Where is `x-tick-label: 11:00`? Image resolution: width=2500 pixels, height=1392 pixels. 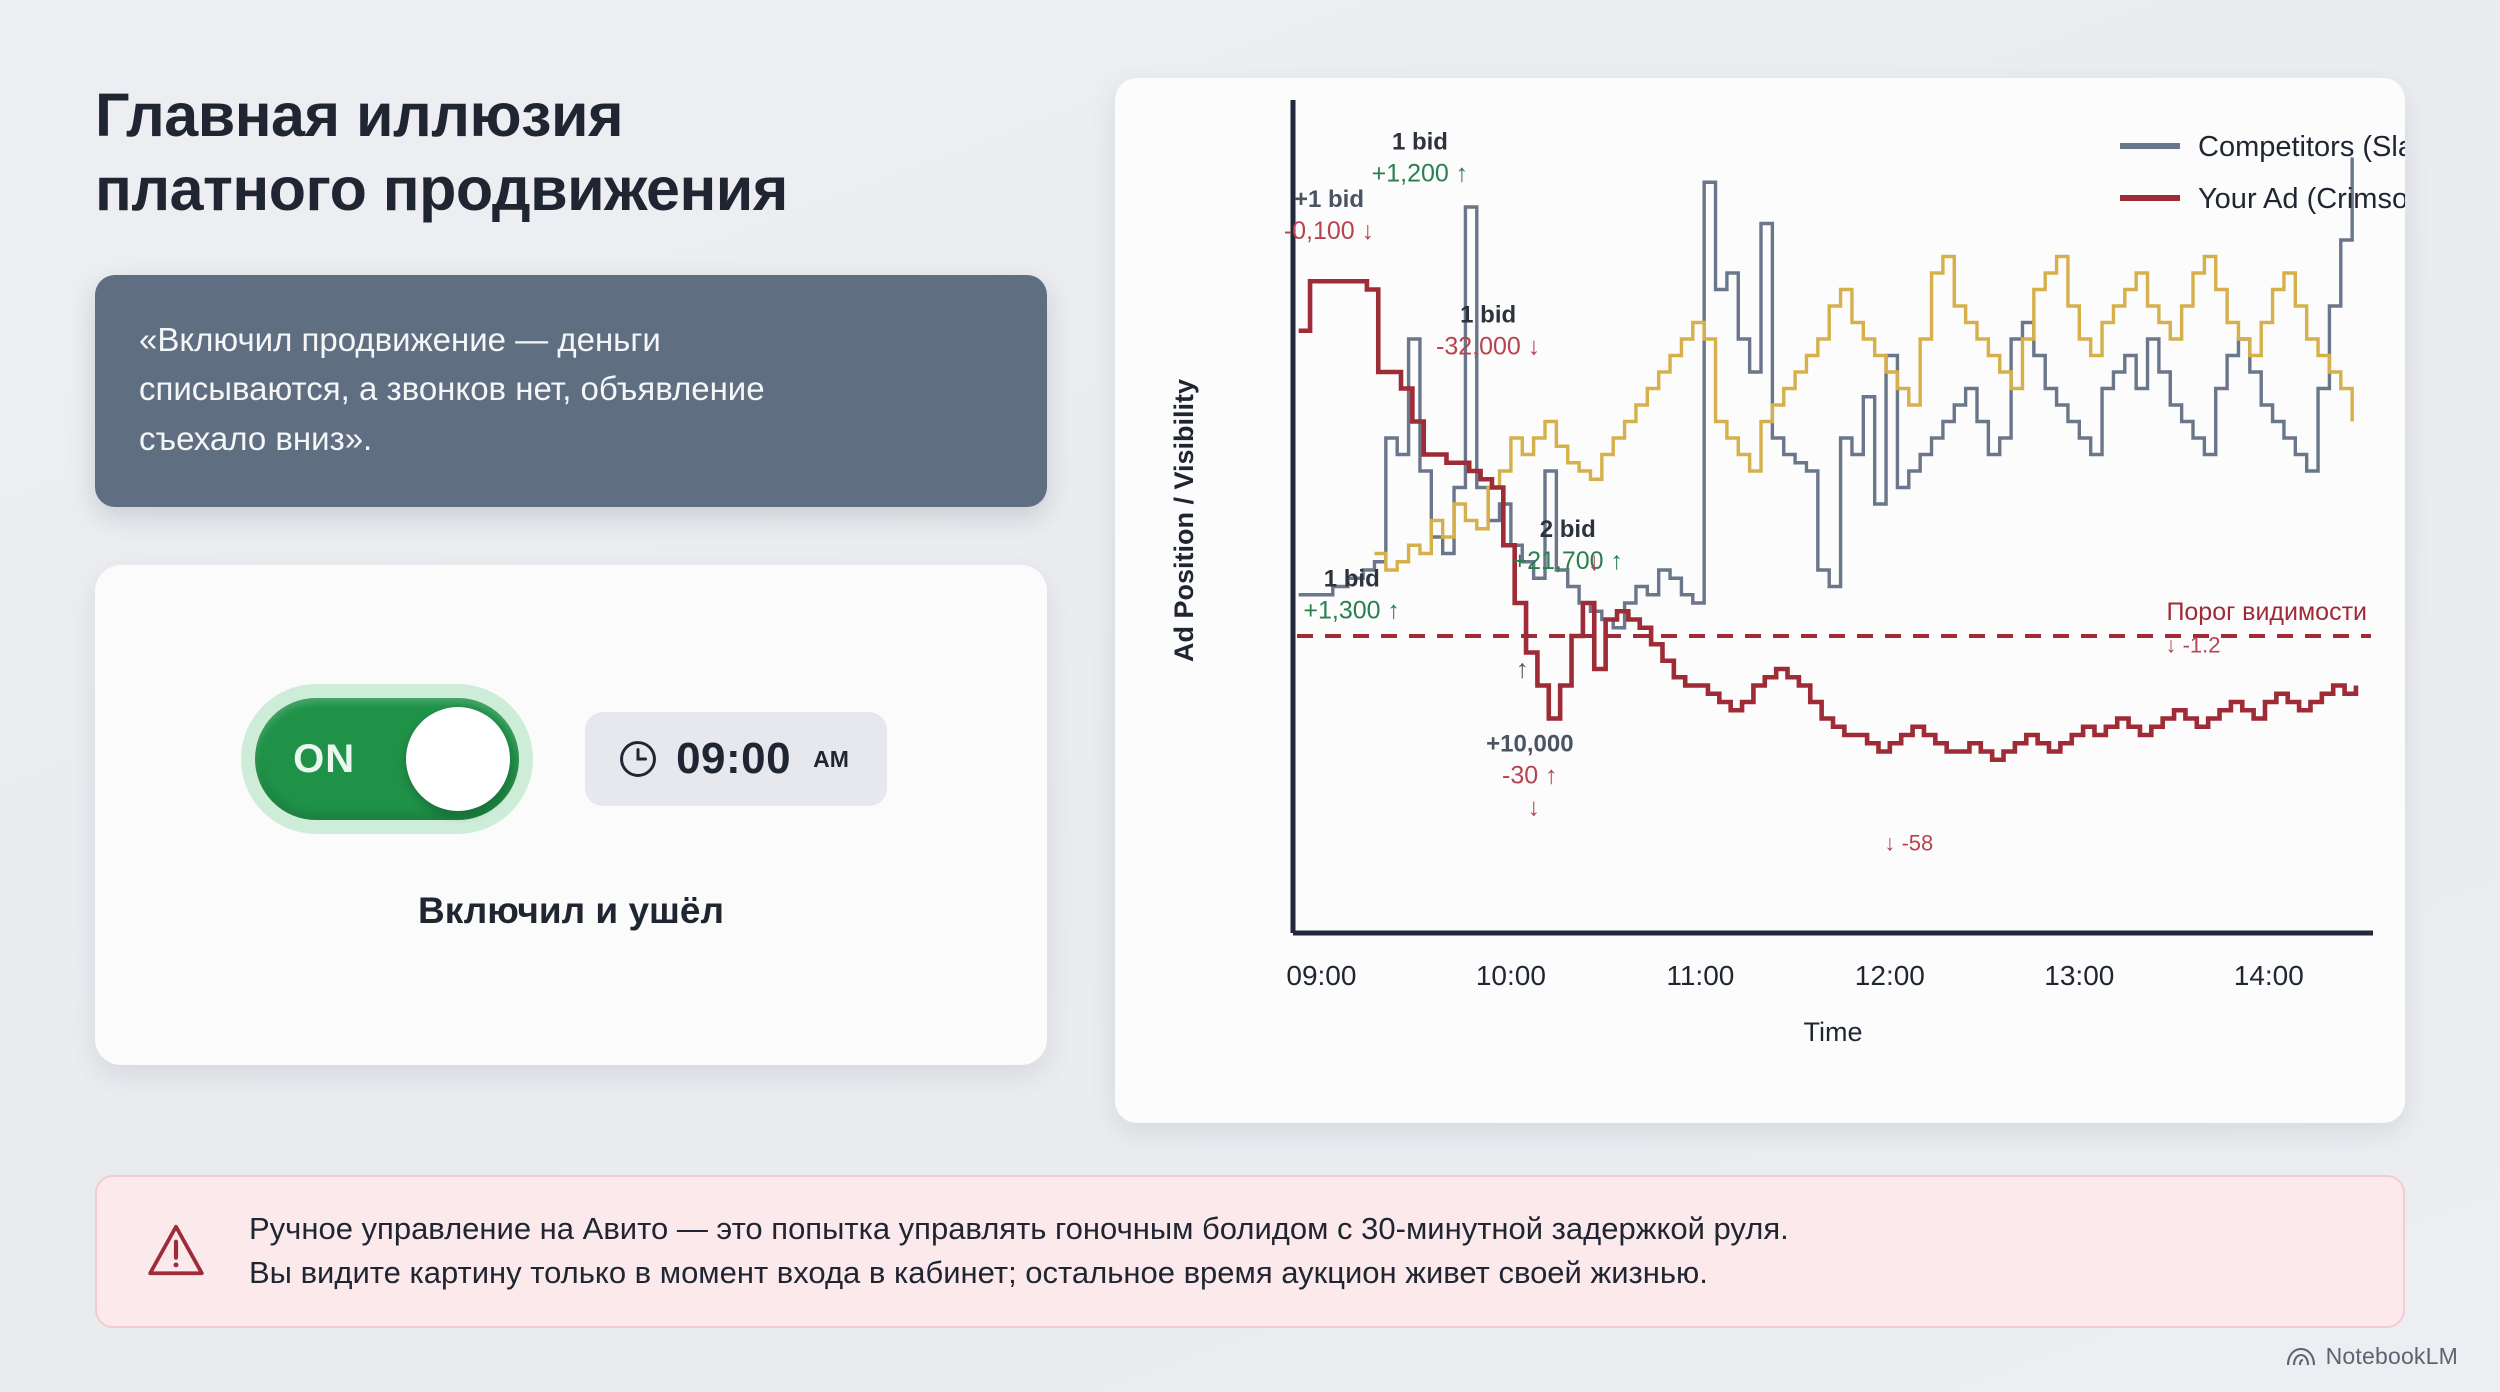
x-tick-label: 11:00 is located at coordinates (1700, 975).